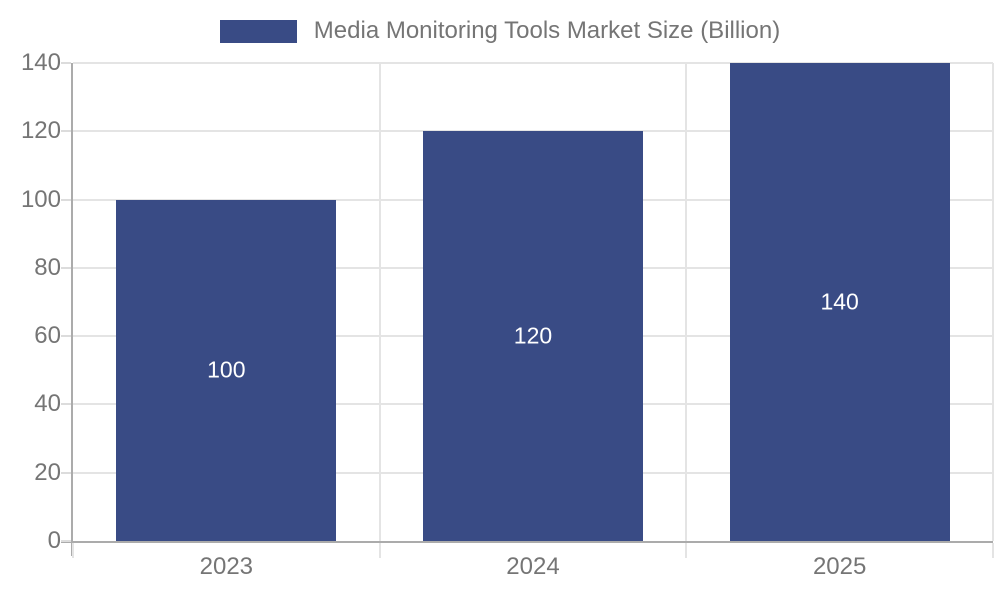 This screenshot has width=1000, height=600. Describe the element at coordinates (47, 267) in the screenshot. I see `y-tick-label-80: 80` at that location.